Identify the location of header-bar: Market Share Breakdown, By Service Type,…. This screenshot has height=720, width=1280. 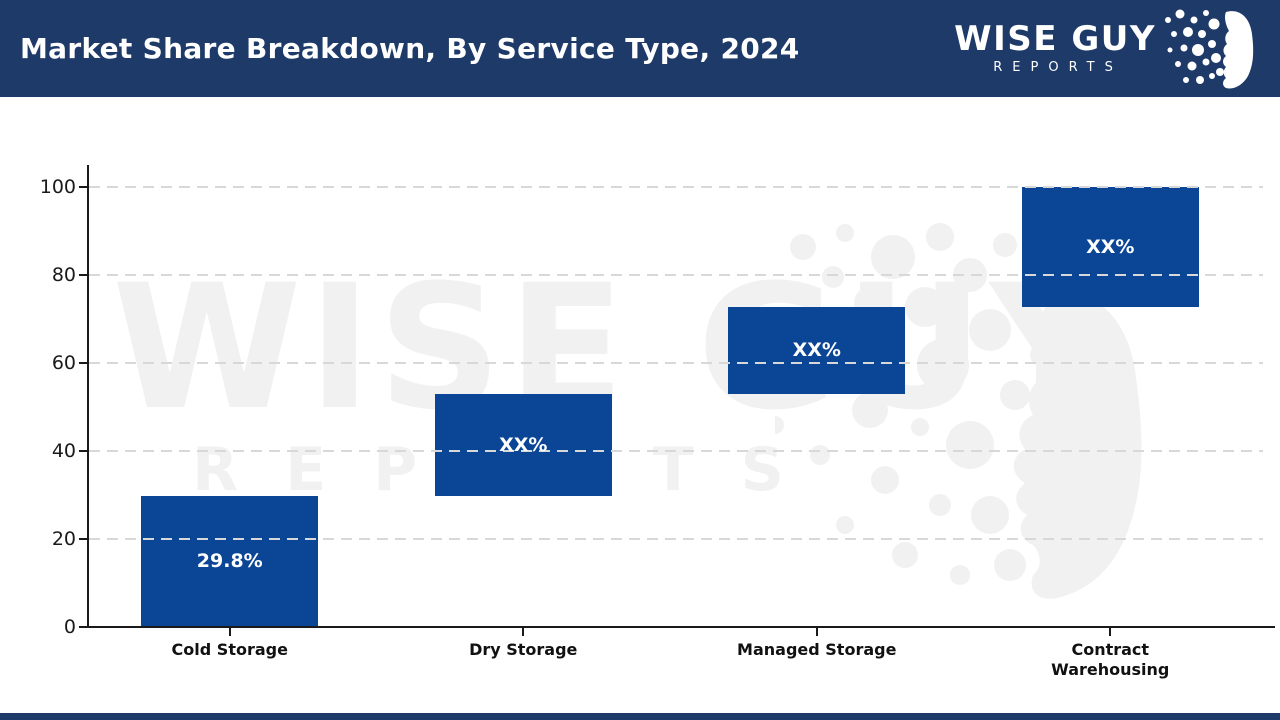
(640, 48).